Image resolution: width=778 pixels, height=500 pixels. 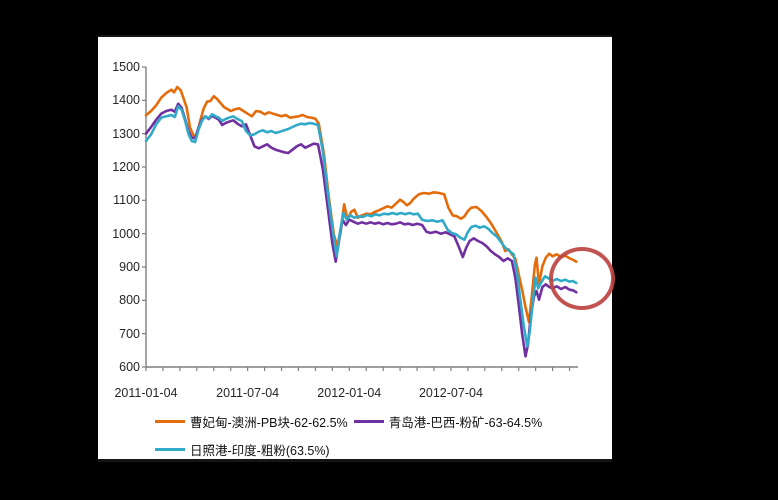 What do you see at coordinates (260, 450) in the screenshot?
I see `legend-label: 日照港-印度-粗粉(63.5%)` at bounding box center [260, 450].